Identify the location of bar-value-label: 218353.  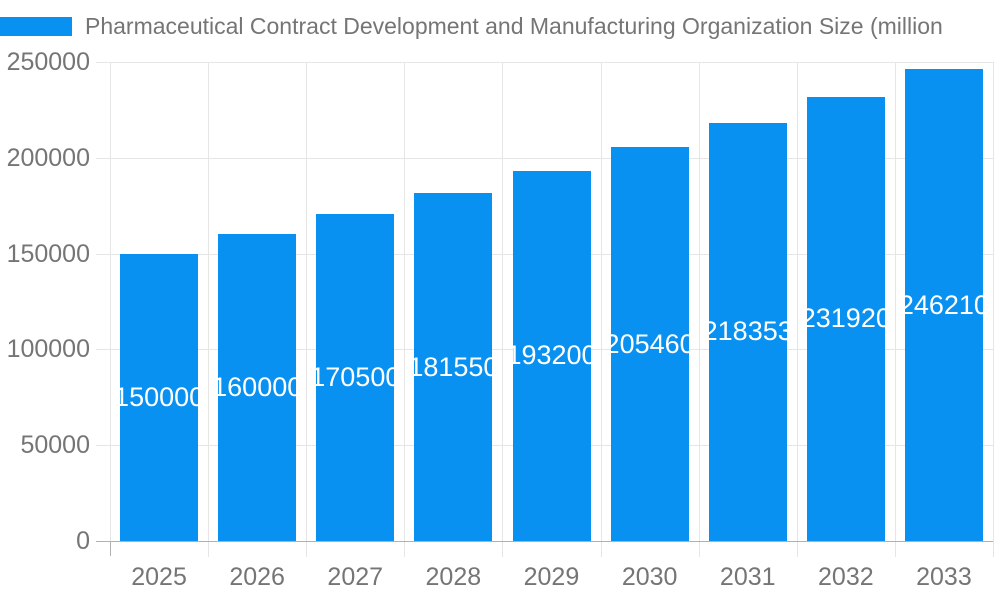
(747, 331).